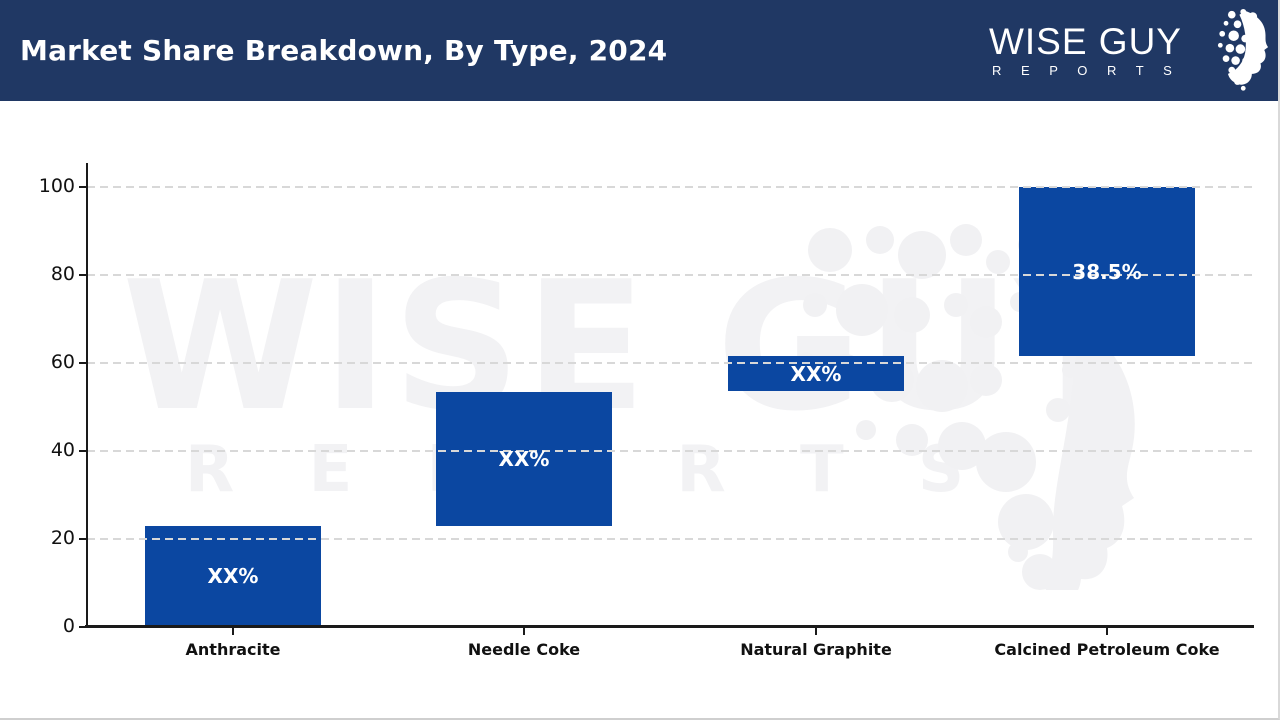  Describe the element at coordinates (1243, 49) in the screenshot. I see `logo-face-icon` at that location.